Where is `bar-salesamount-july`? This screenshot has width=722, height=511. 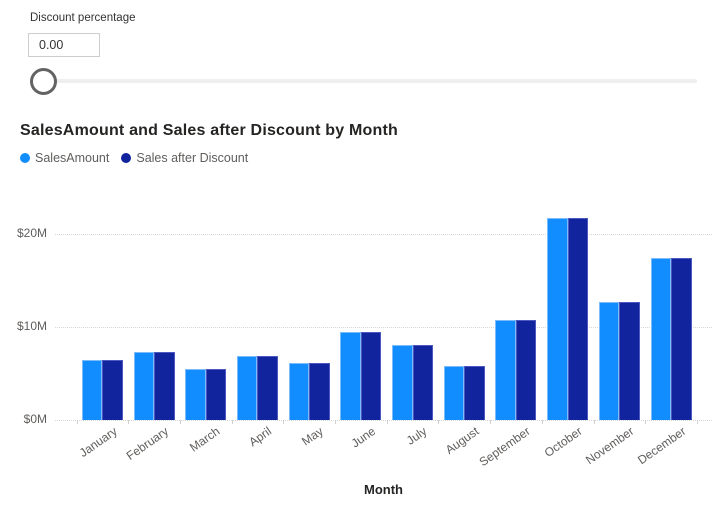 bar-salesamount-july is located at coordinates (402, 382).